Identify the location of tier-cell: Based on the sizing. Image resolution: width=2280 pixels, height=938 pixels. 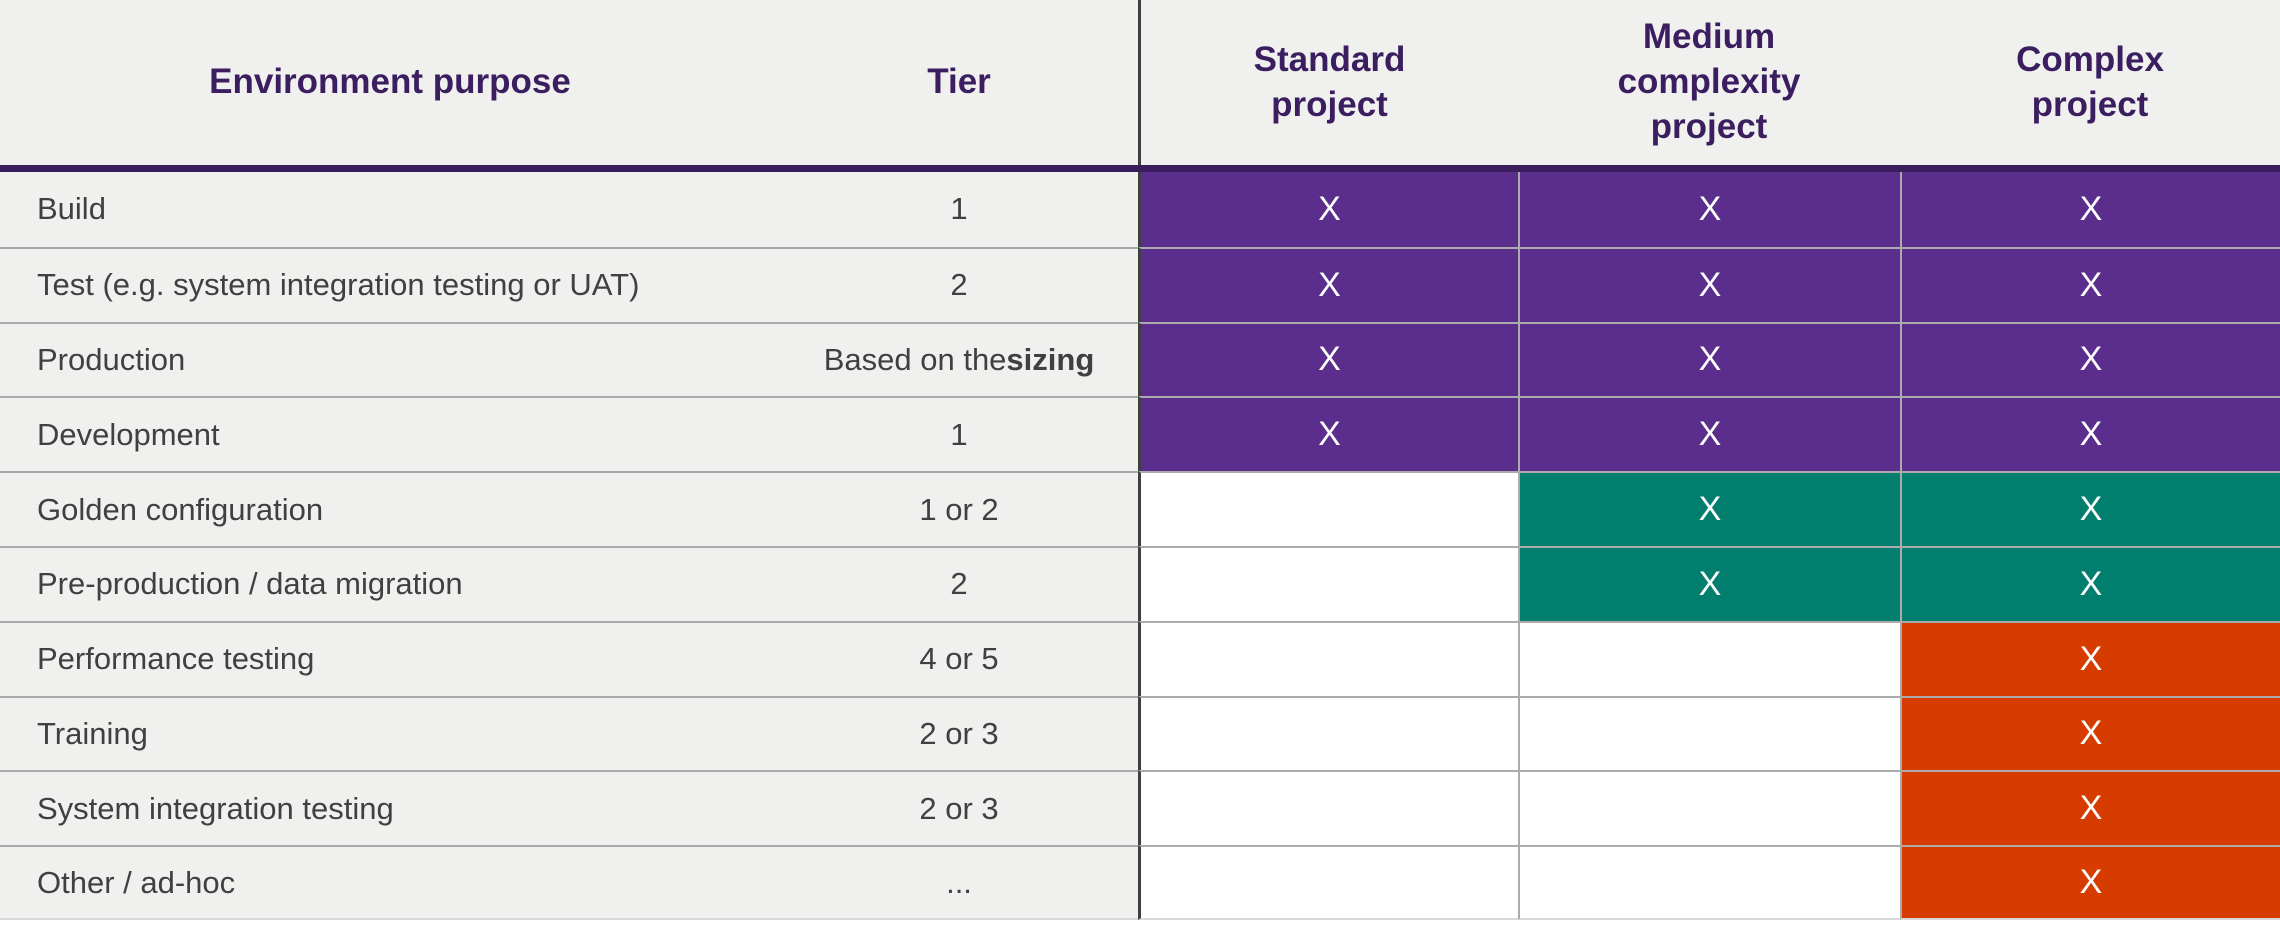
(959, 359).